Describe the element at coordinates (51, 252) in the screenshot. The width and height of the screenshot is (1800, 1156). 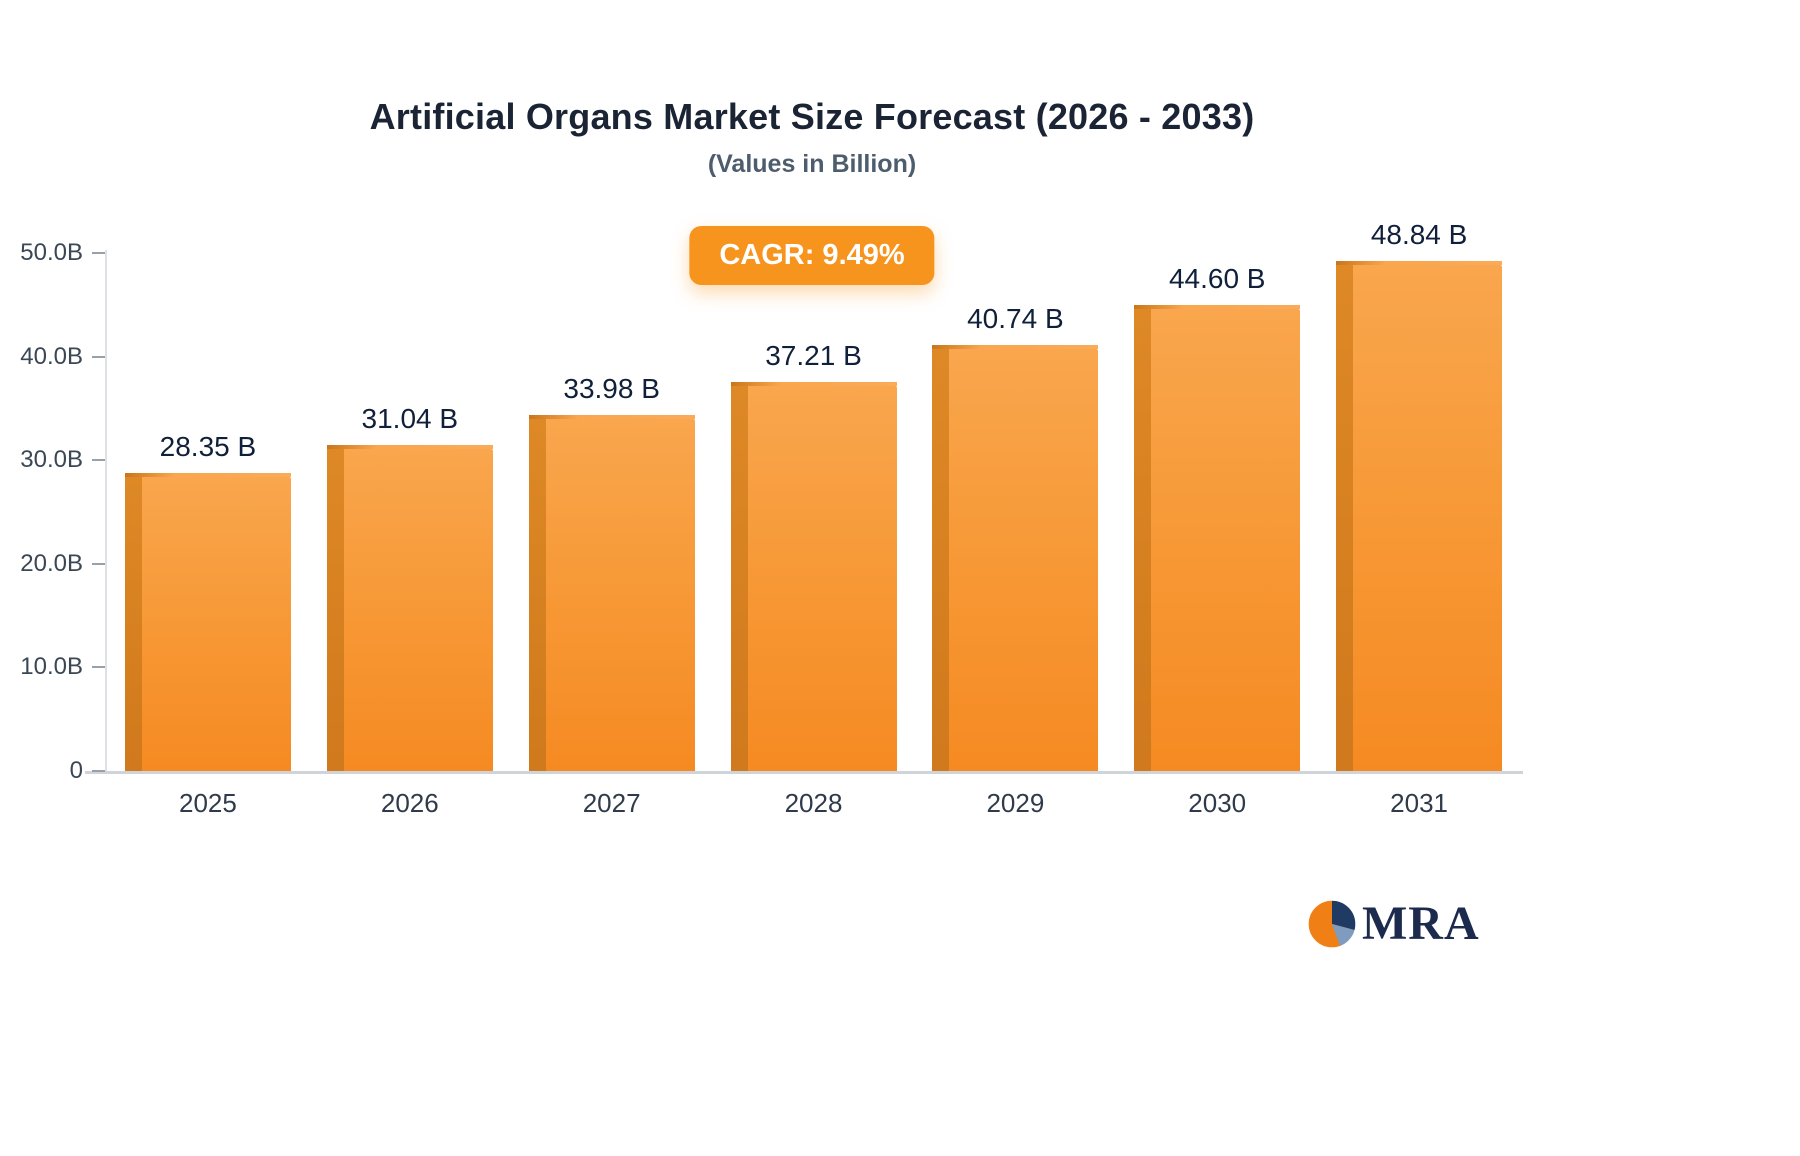
I see `y-axis-tick-label: 50.0B` at that location.